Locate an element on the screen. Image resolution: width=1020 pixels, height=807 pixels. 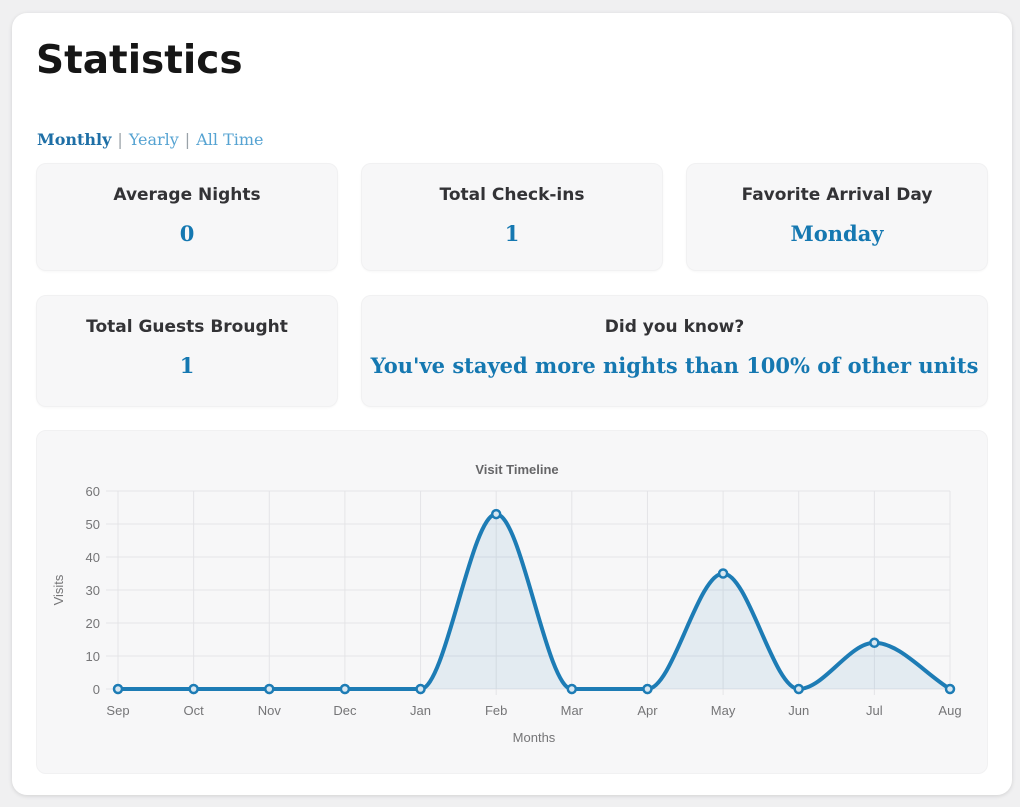
x-tick-label: Jun is located at coordinates (798, 710).